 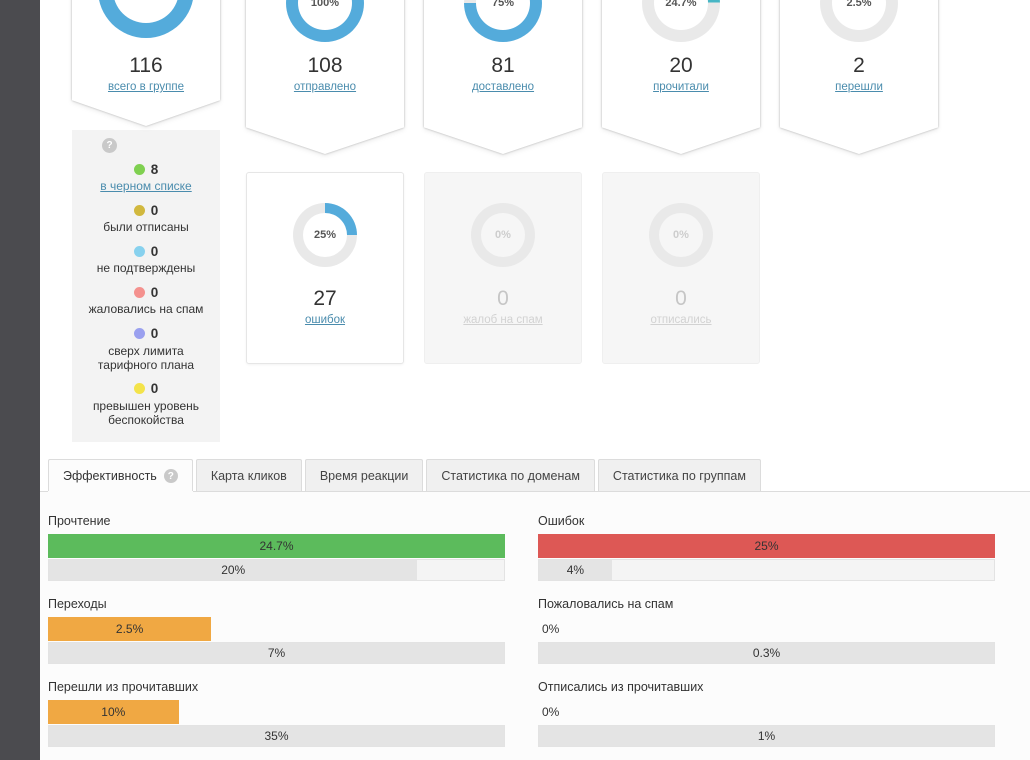 I want to click on stat-link-delivered: доставлено, so click(x=503, y=87).